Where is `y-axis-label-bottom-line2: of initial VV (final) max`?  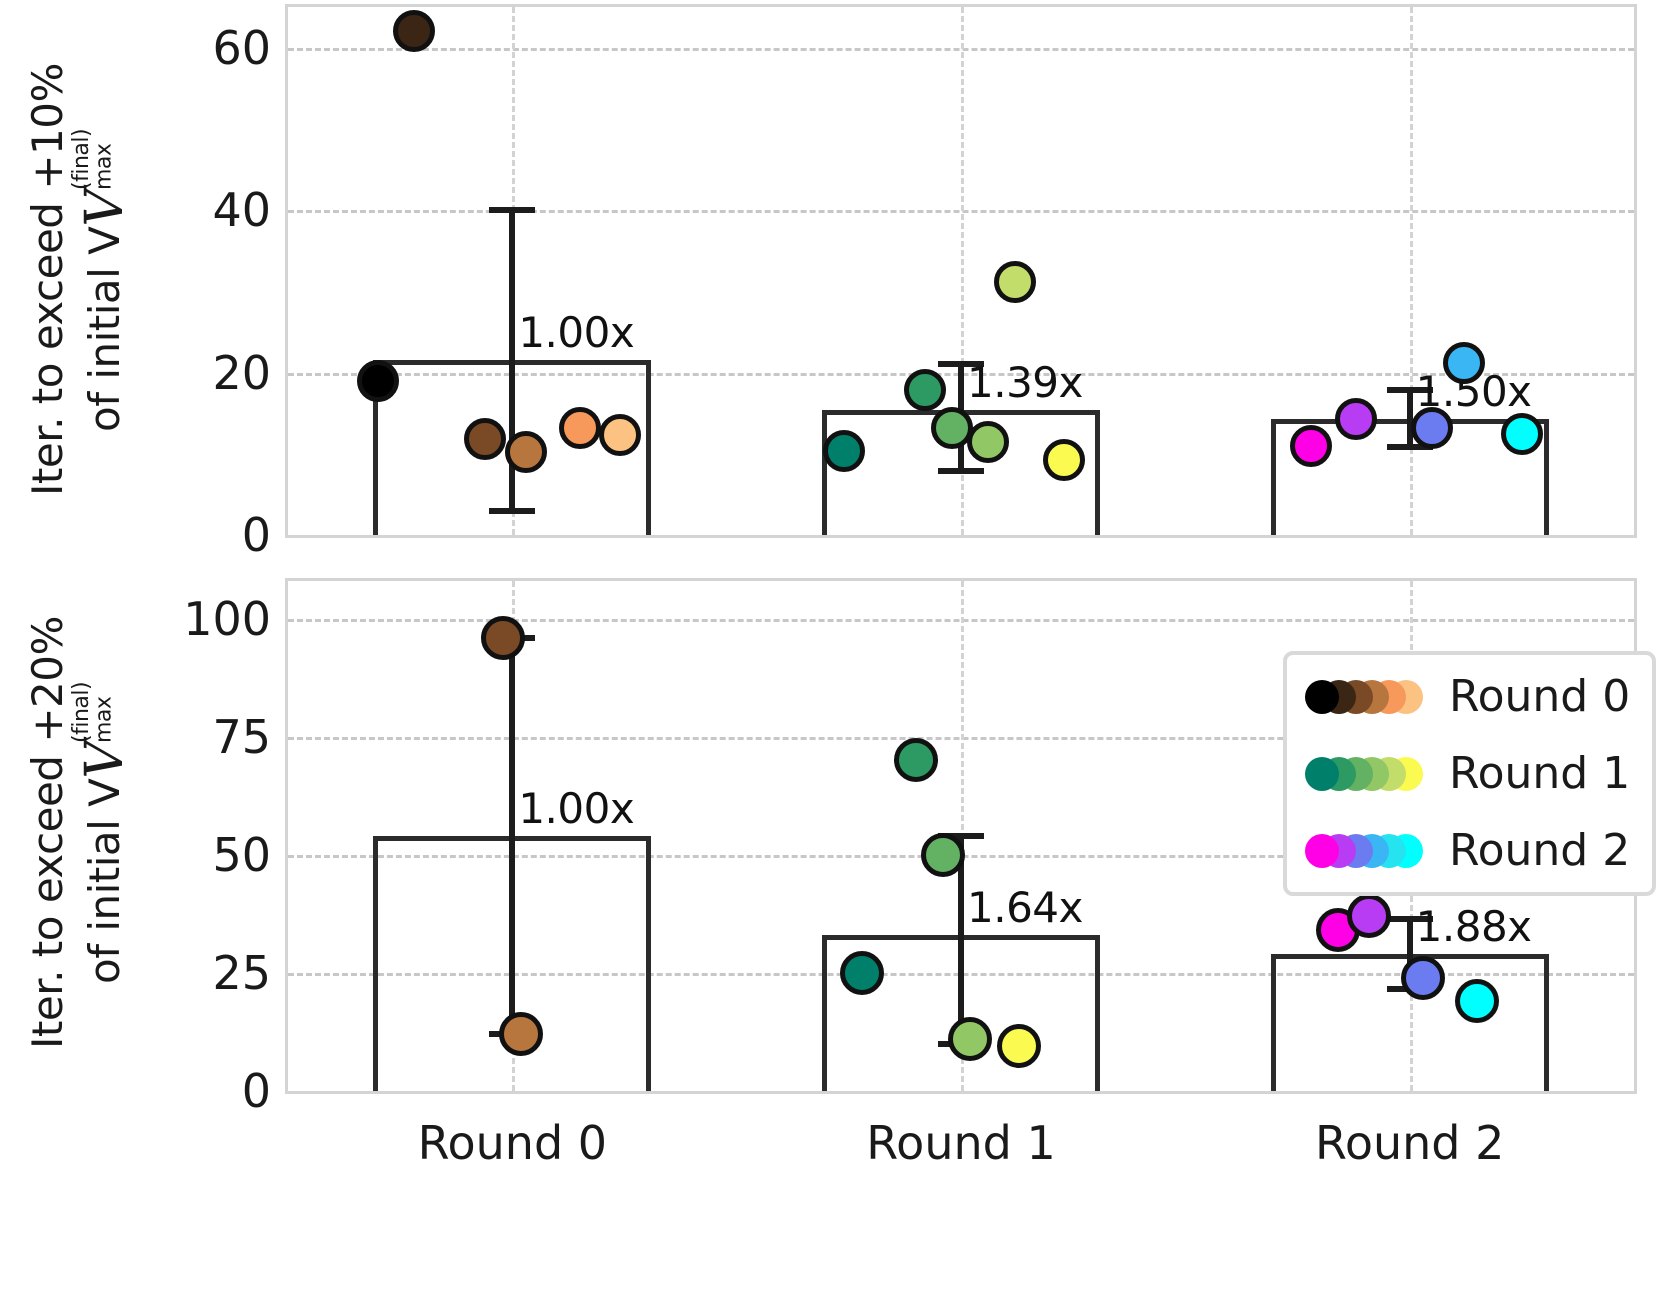 y-axis-label-bottom-line2: of initial VV (final) max is located at coordinates (102, 833).